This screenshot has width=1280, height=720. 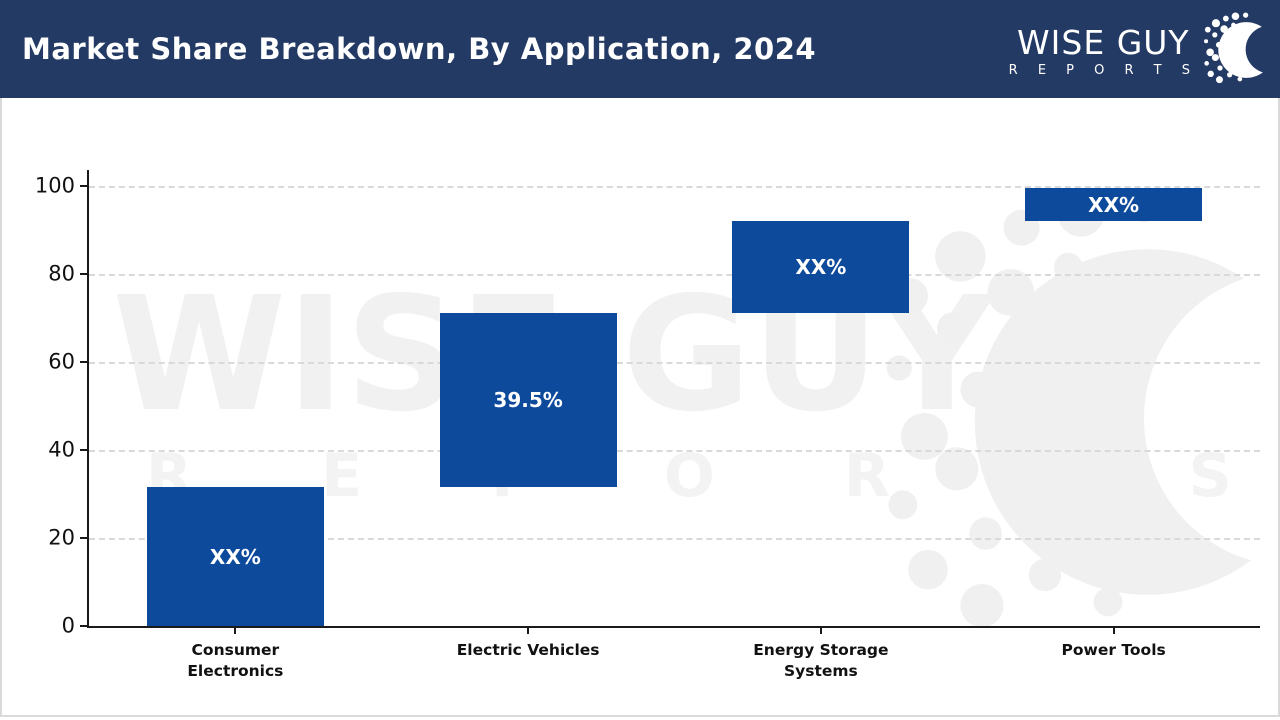 I want to click on wiseguy-head-icon, so click(x=1234, y=50).